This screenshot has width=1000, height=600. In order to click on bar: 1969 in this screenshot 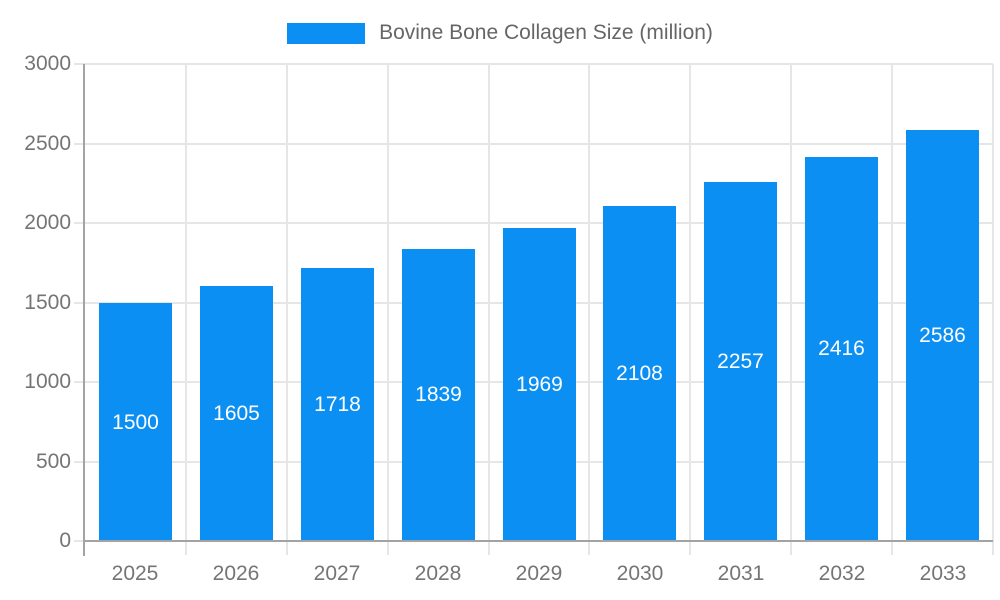, I will do `click(539, 384)`.